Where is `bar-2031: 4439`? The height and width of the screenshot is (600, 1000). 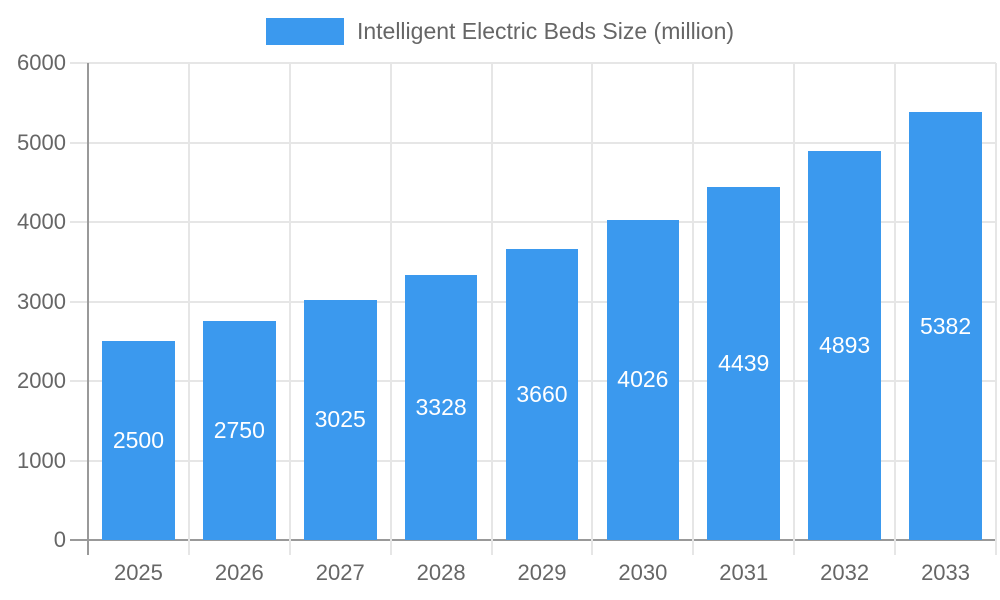 bar-2031: 4439 is located at coordinates (744, 363).